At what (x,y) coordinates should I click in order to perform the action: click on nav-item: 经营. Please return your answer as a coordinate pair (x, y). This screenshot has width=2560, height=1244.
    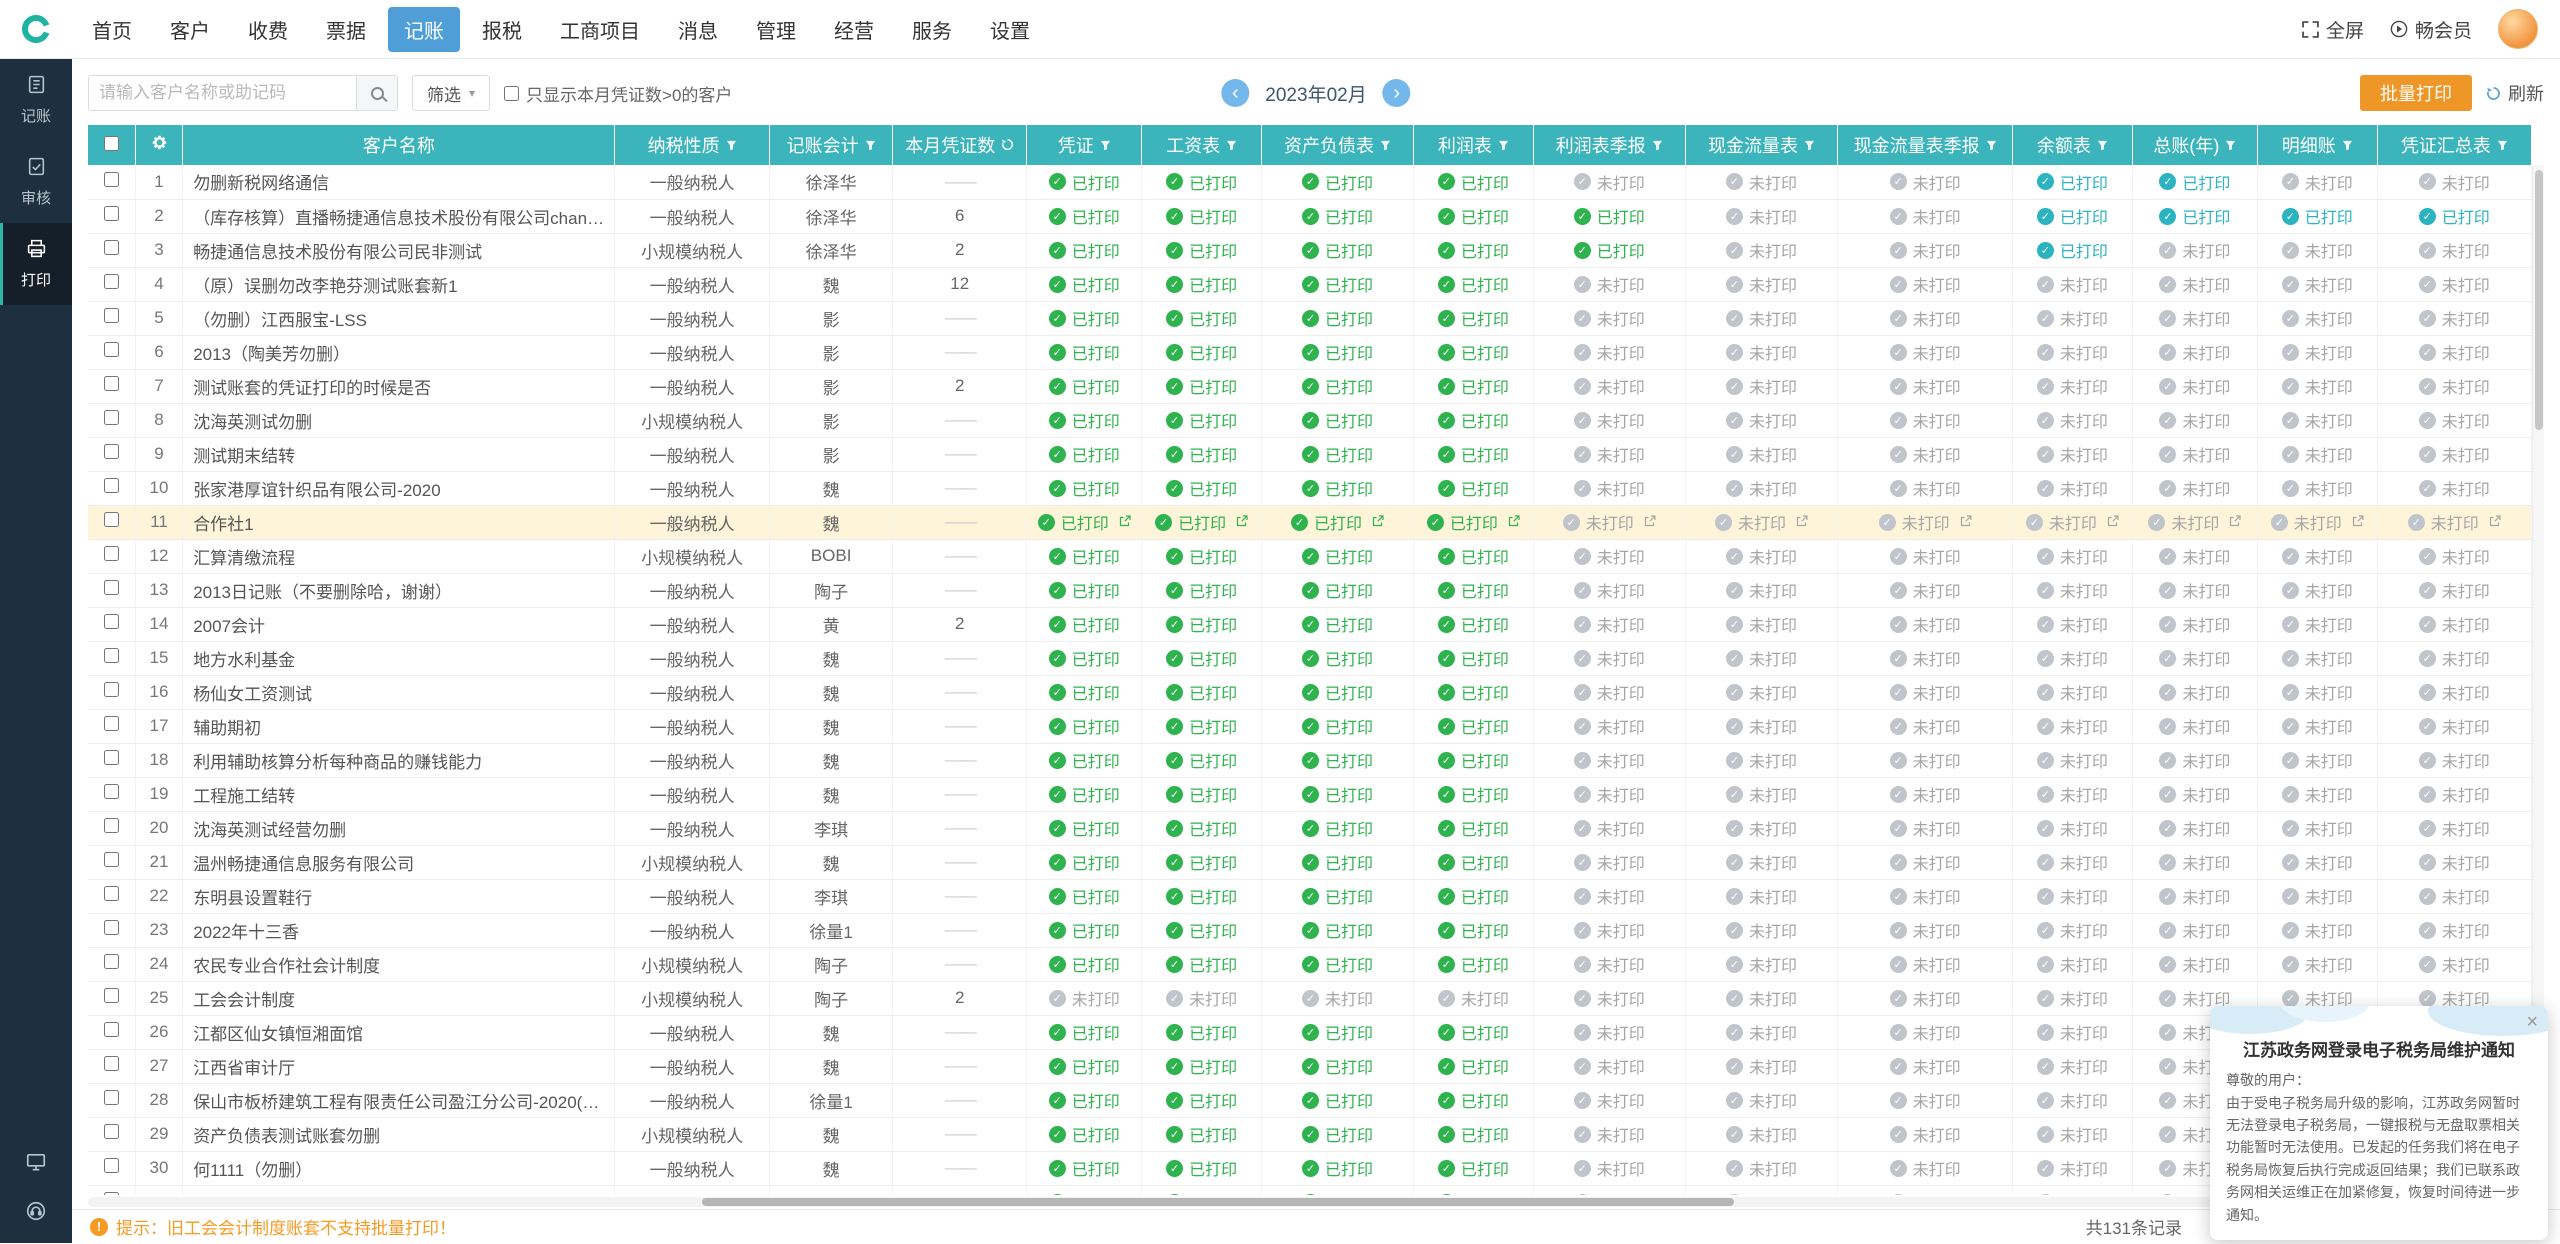
    Looking at the image, I should click on (854, 31).